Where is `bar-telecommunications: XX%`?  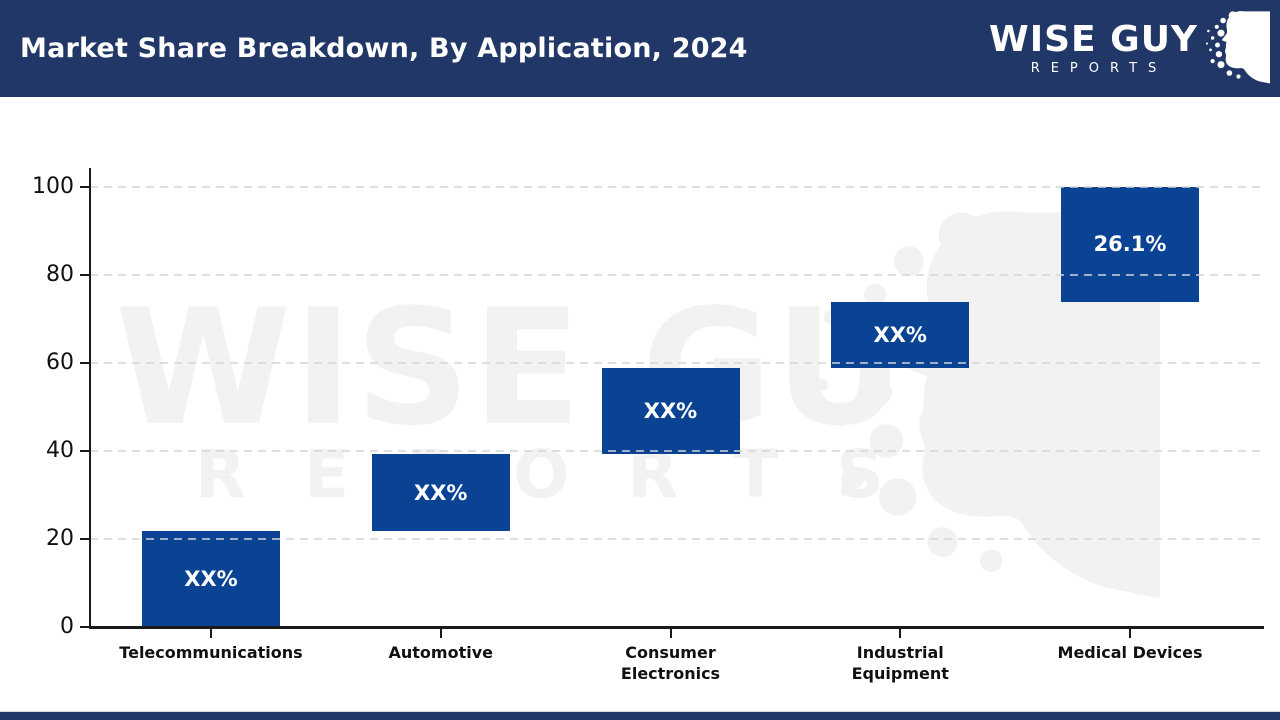 bar-telecommunications: XX% is located at coordinates (211, 579).